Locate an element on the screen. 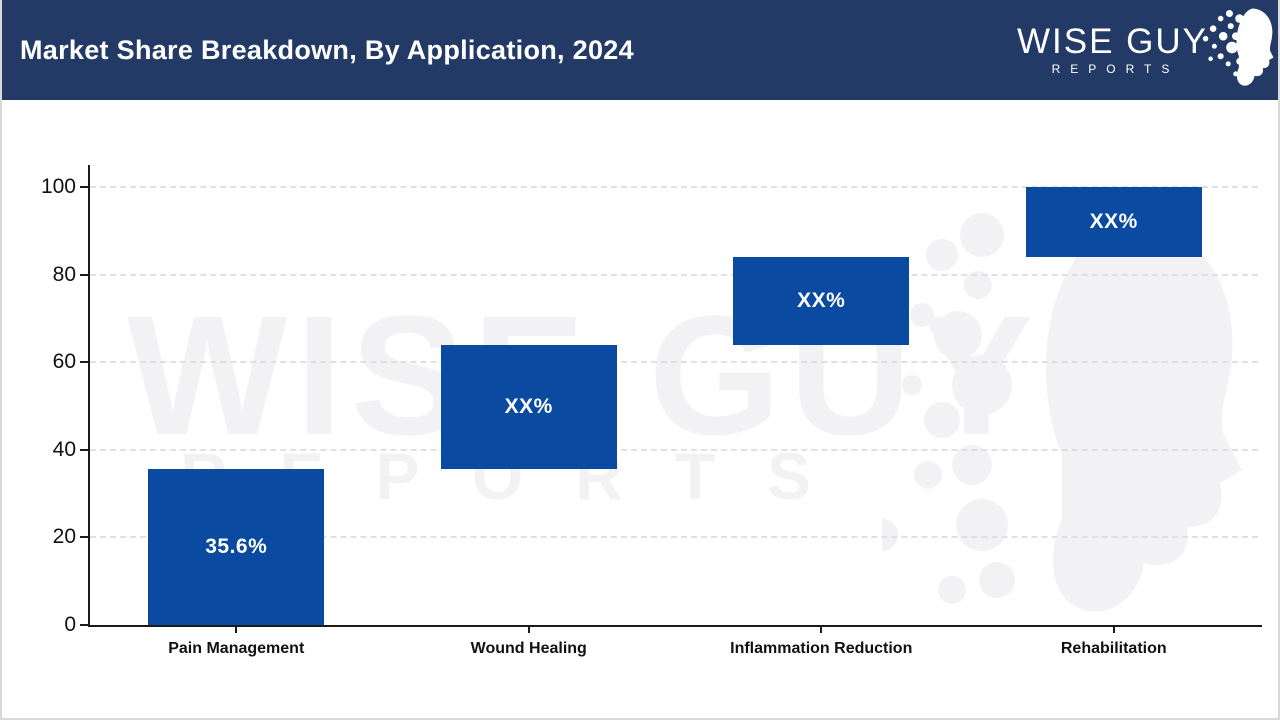  y-tick-label: 40 is located at coordinates (64, 449).